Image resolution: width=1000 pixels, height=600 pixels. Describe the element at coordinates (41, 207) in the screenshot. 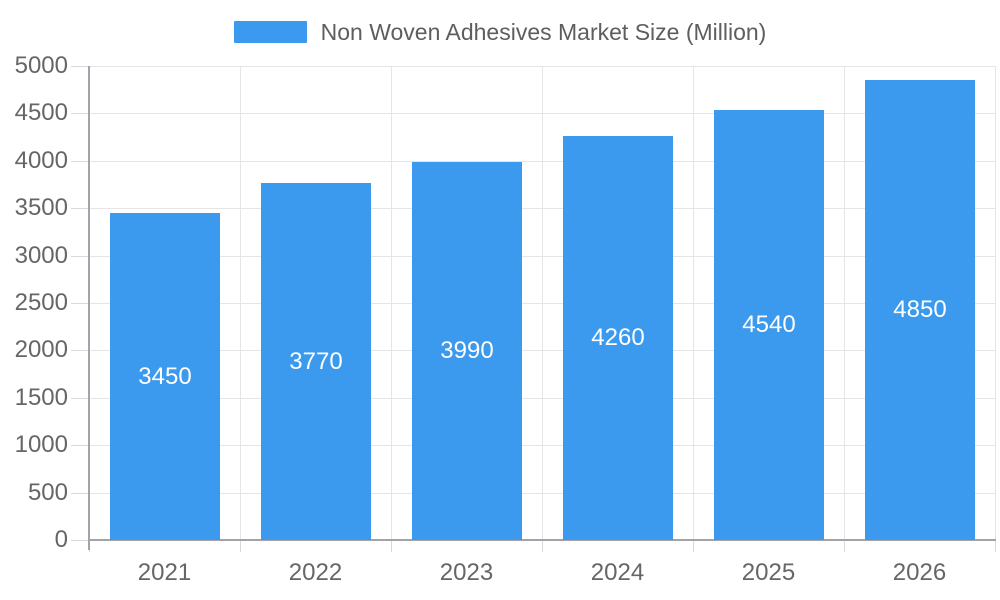

I see `y-axis-label: 3500` at that location.